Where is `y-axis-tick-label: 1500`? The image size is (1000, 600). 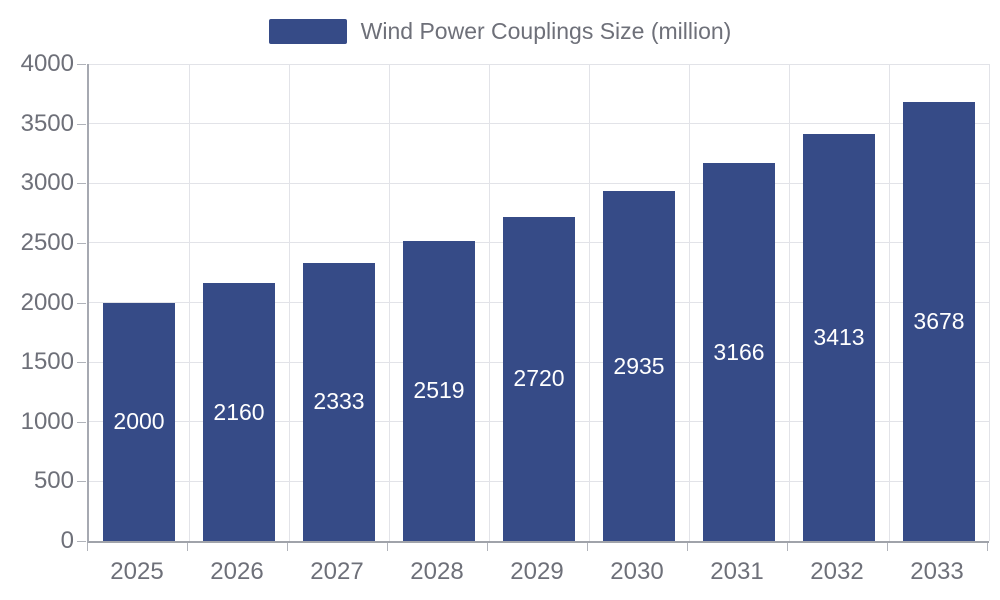 y-axis-tick-label: 1500 is located at coordinates (47, 362).